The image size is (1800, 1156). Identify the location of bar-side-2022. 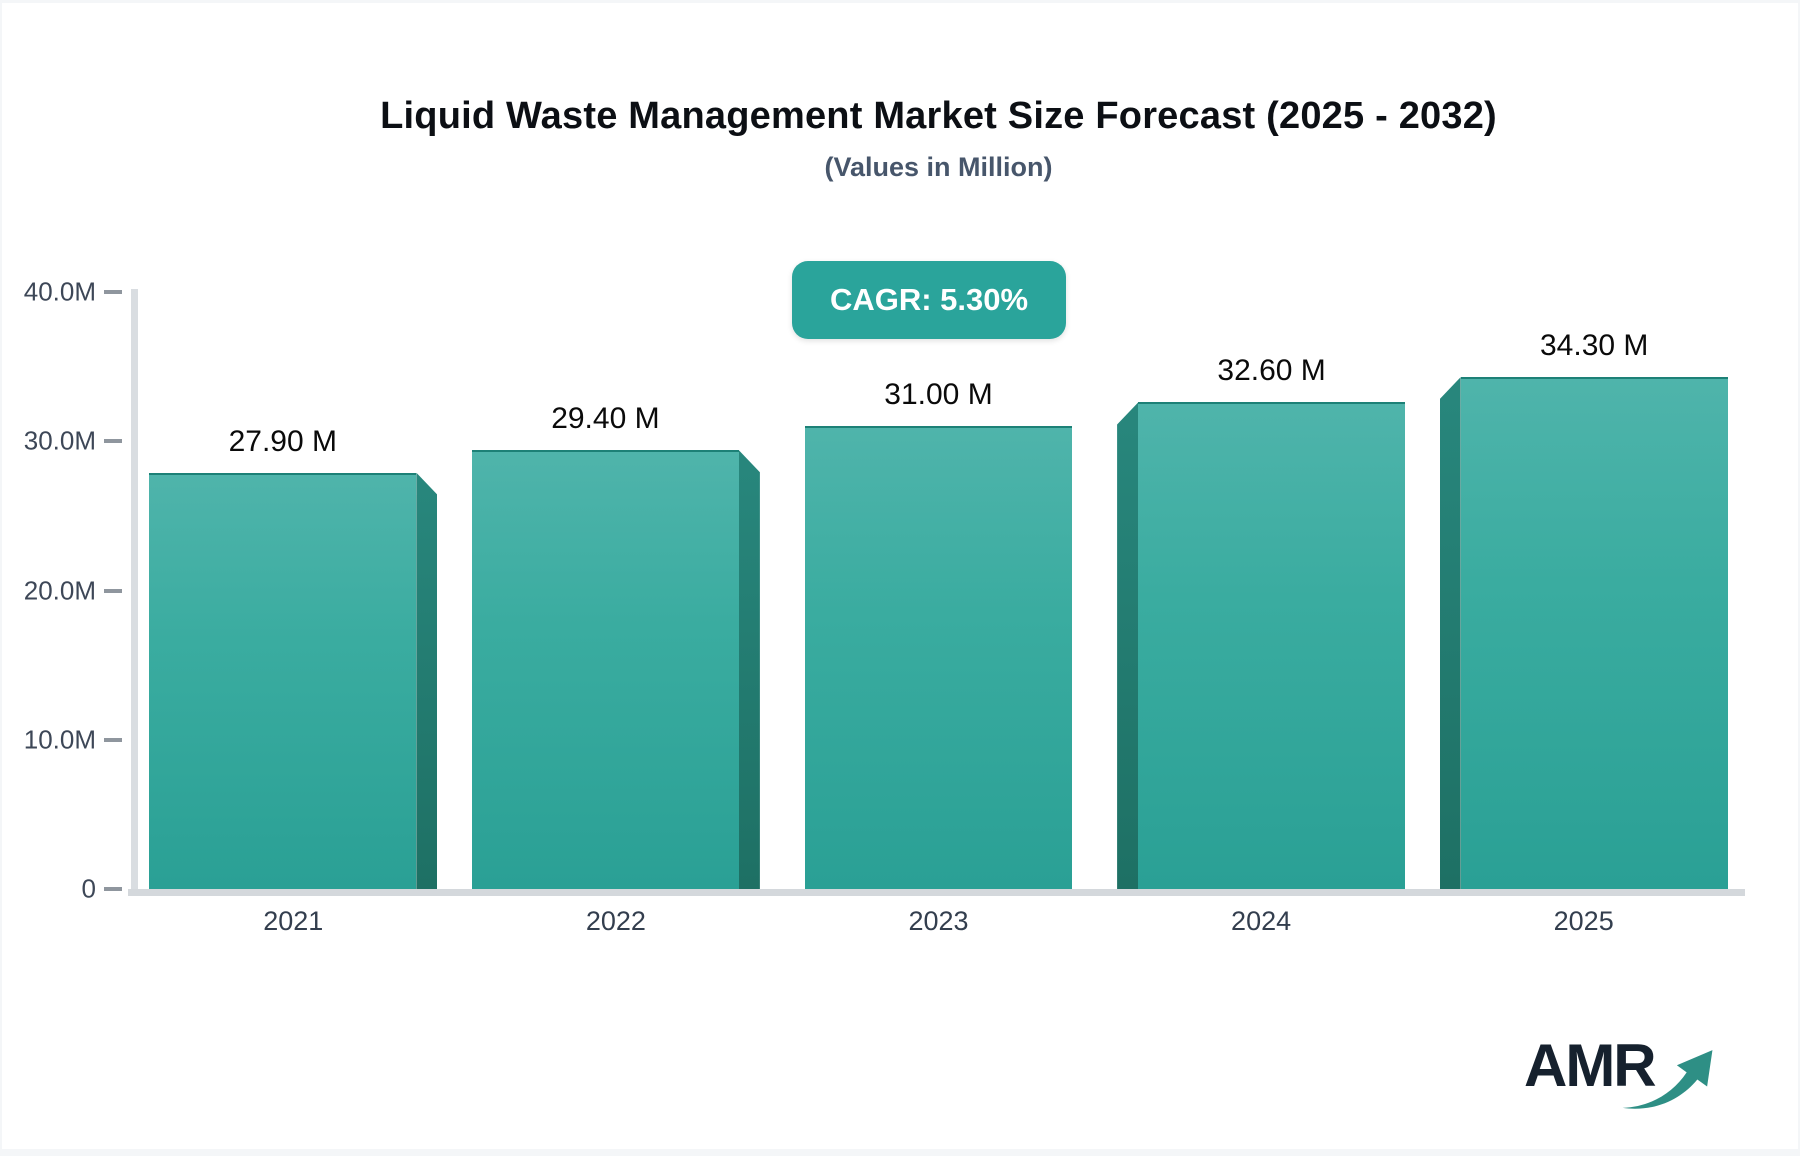
(749, 669).